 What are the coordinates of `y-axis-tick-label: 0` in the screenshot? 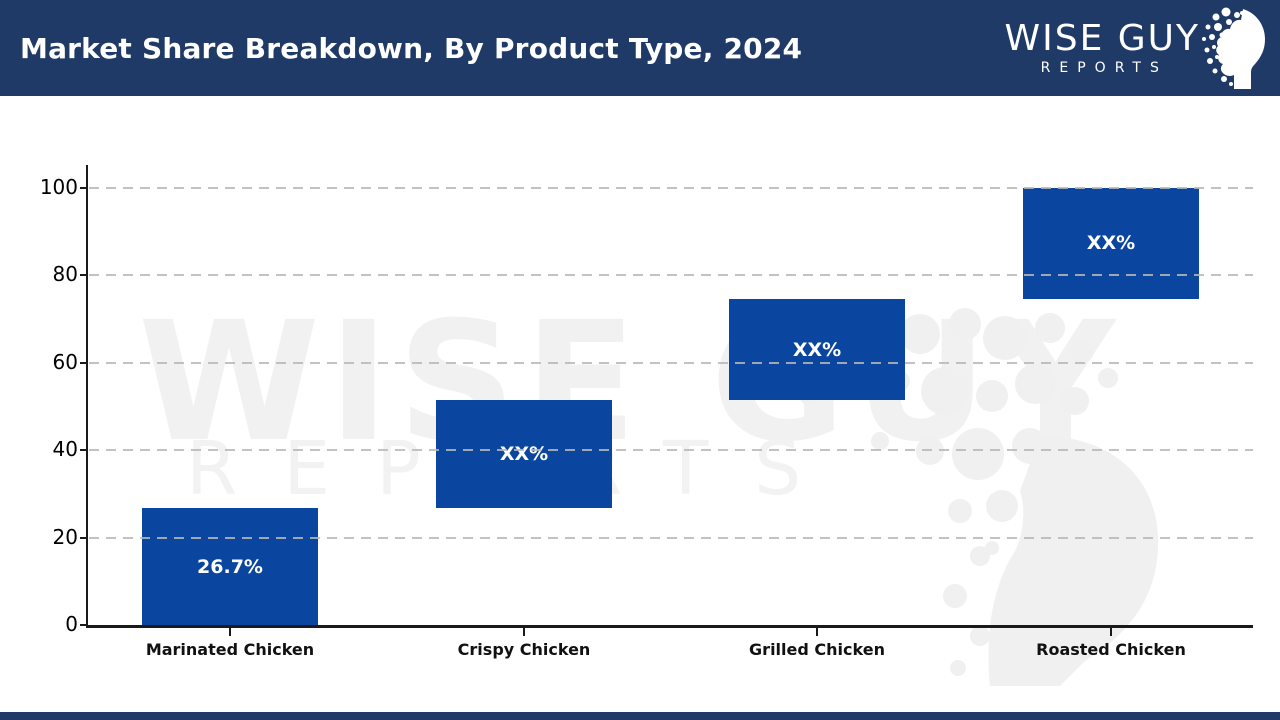 It's located at (71, 624).